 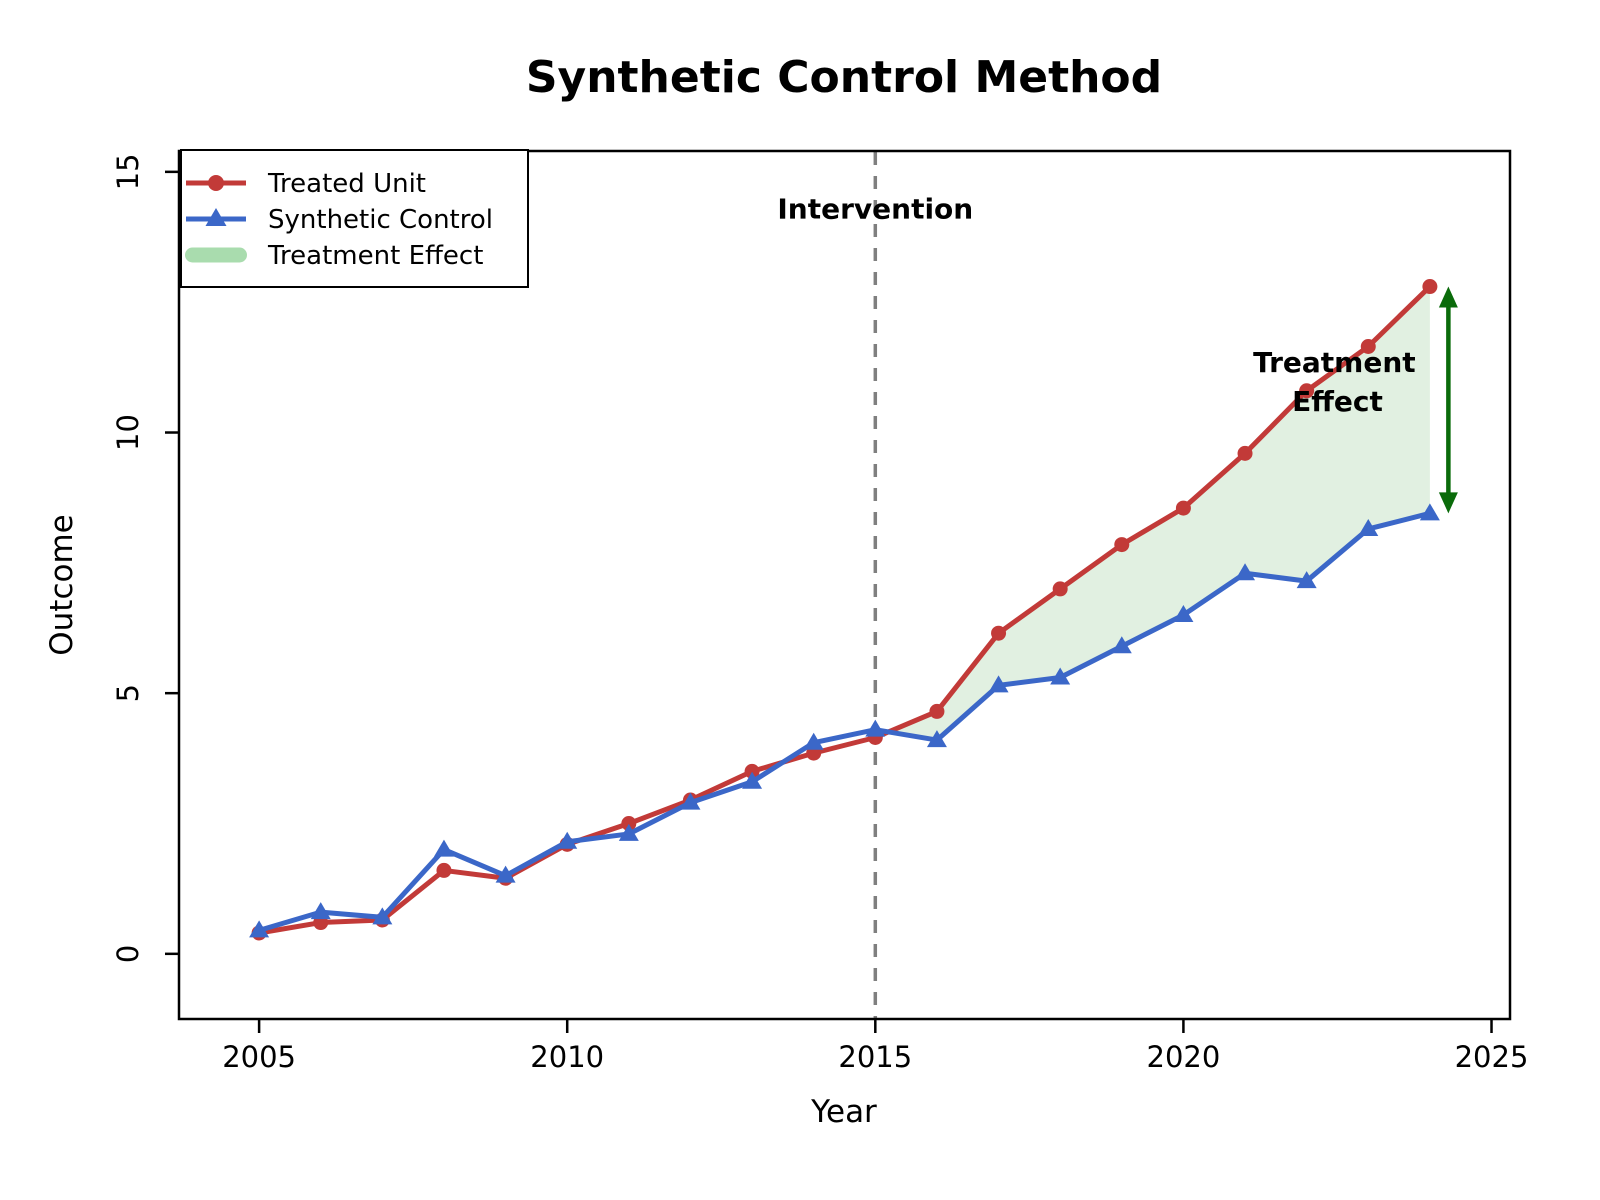 I want to click on chart-title: Synthetic Control Method, so click(x=844, y=77).